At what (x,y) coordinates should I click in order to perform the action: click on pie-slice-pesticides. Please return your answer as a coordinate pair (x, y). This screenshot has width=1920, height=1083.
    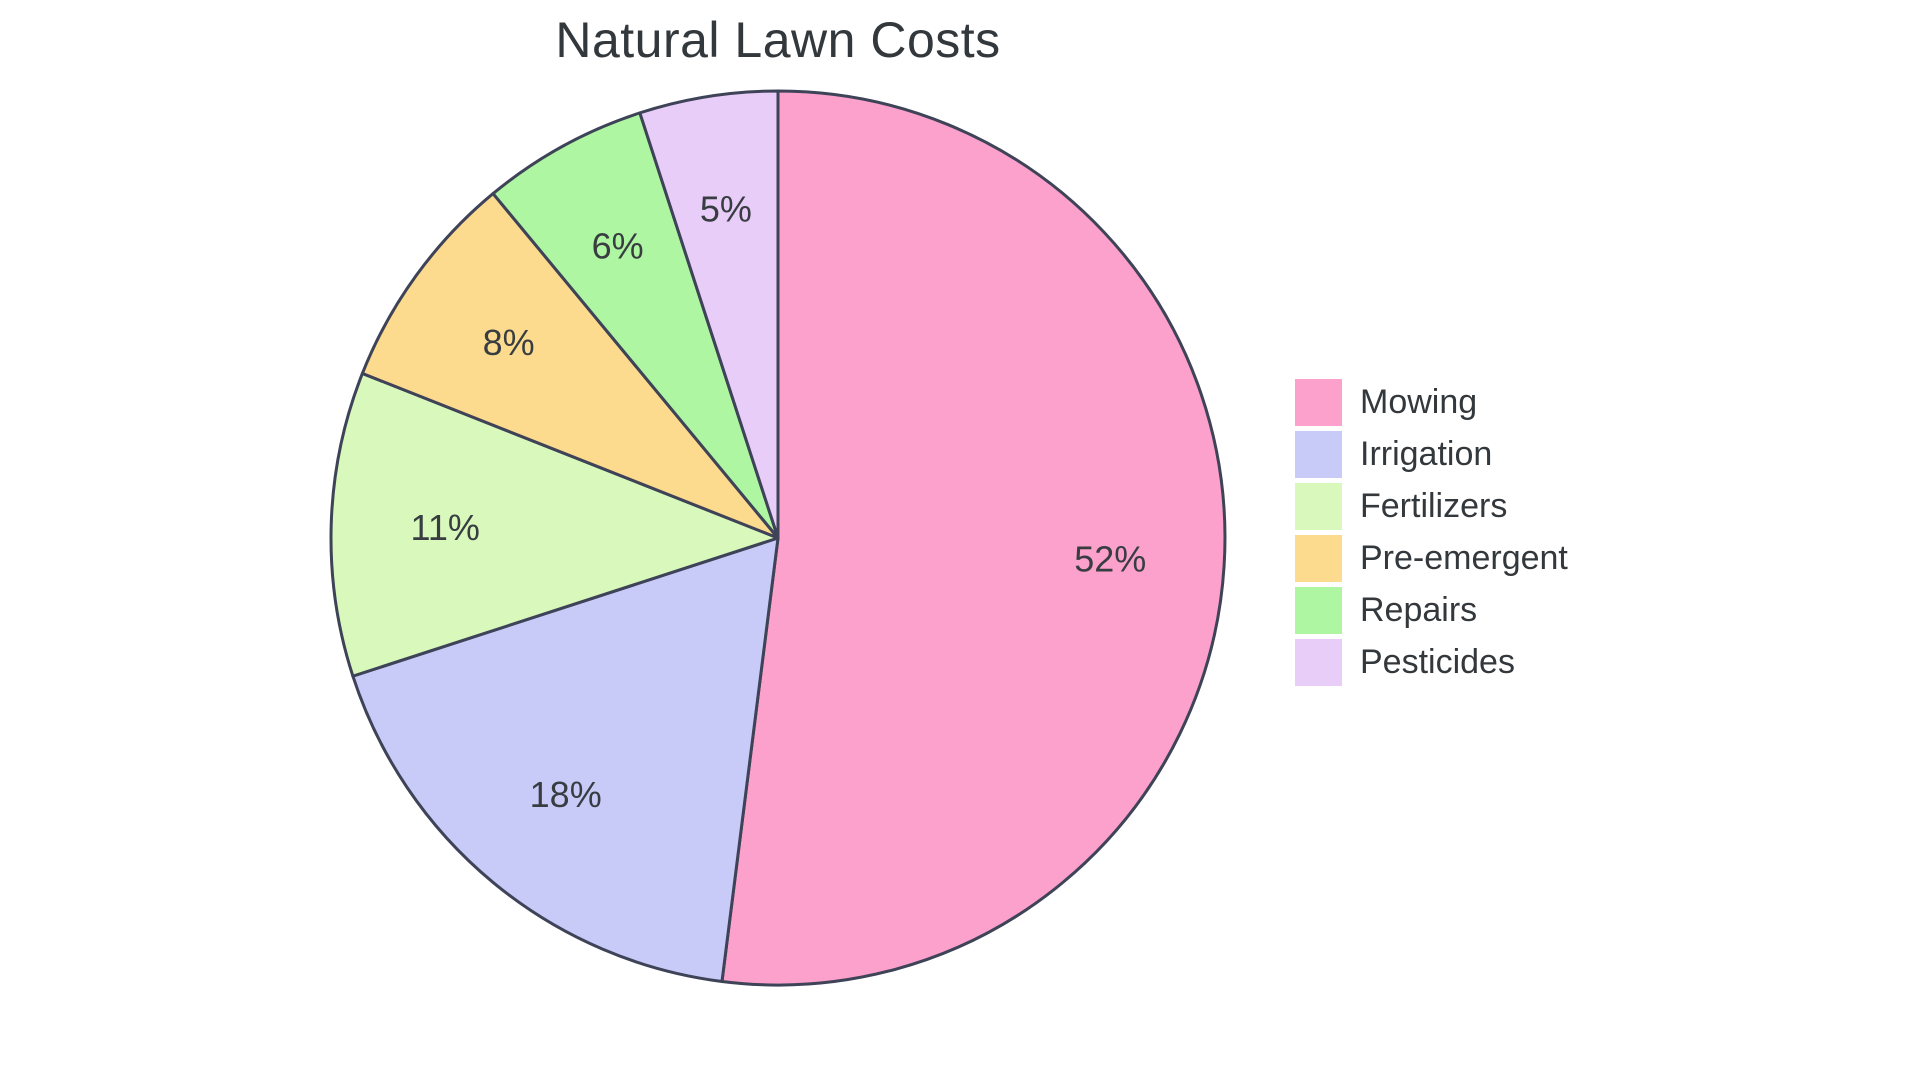
    Looking at the image, I should click on (709, 314).